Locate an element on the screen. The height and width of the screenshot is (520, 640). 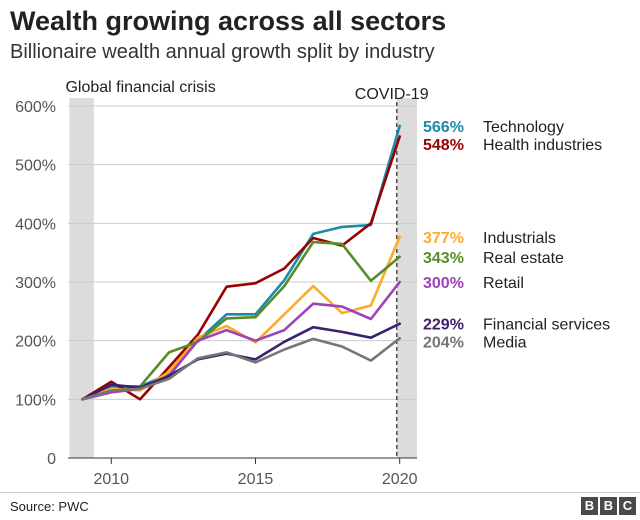
value-label-industrials: 377% is located at coordinates (443, 238).